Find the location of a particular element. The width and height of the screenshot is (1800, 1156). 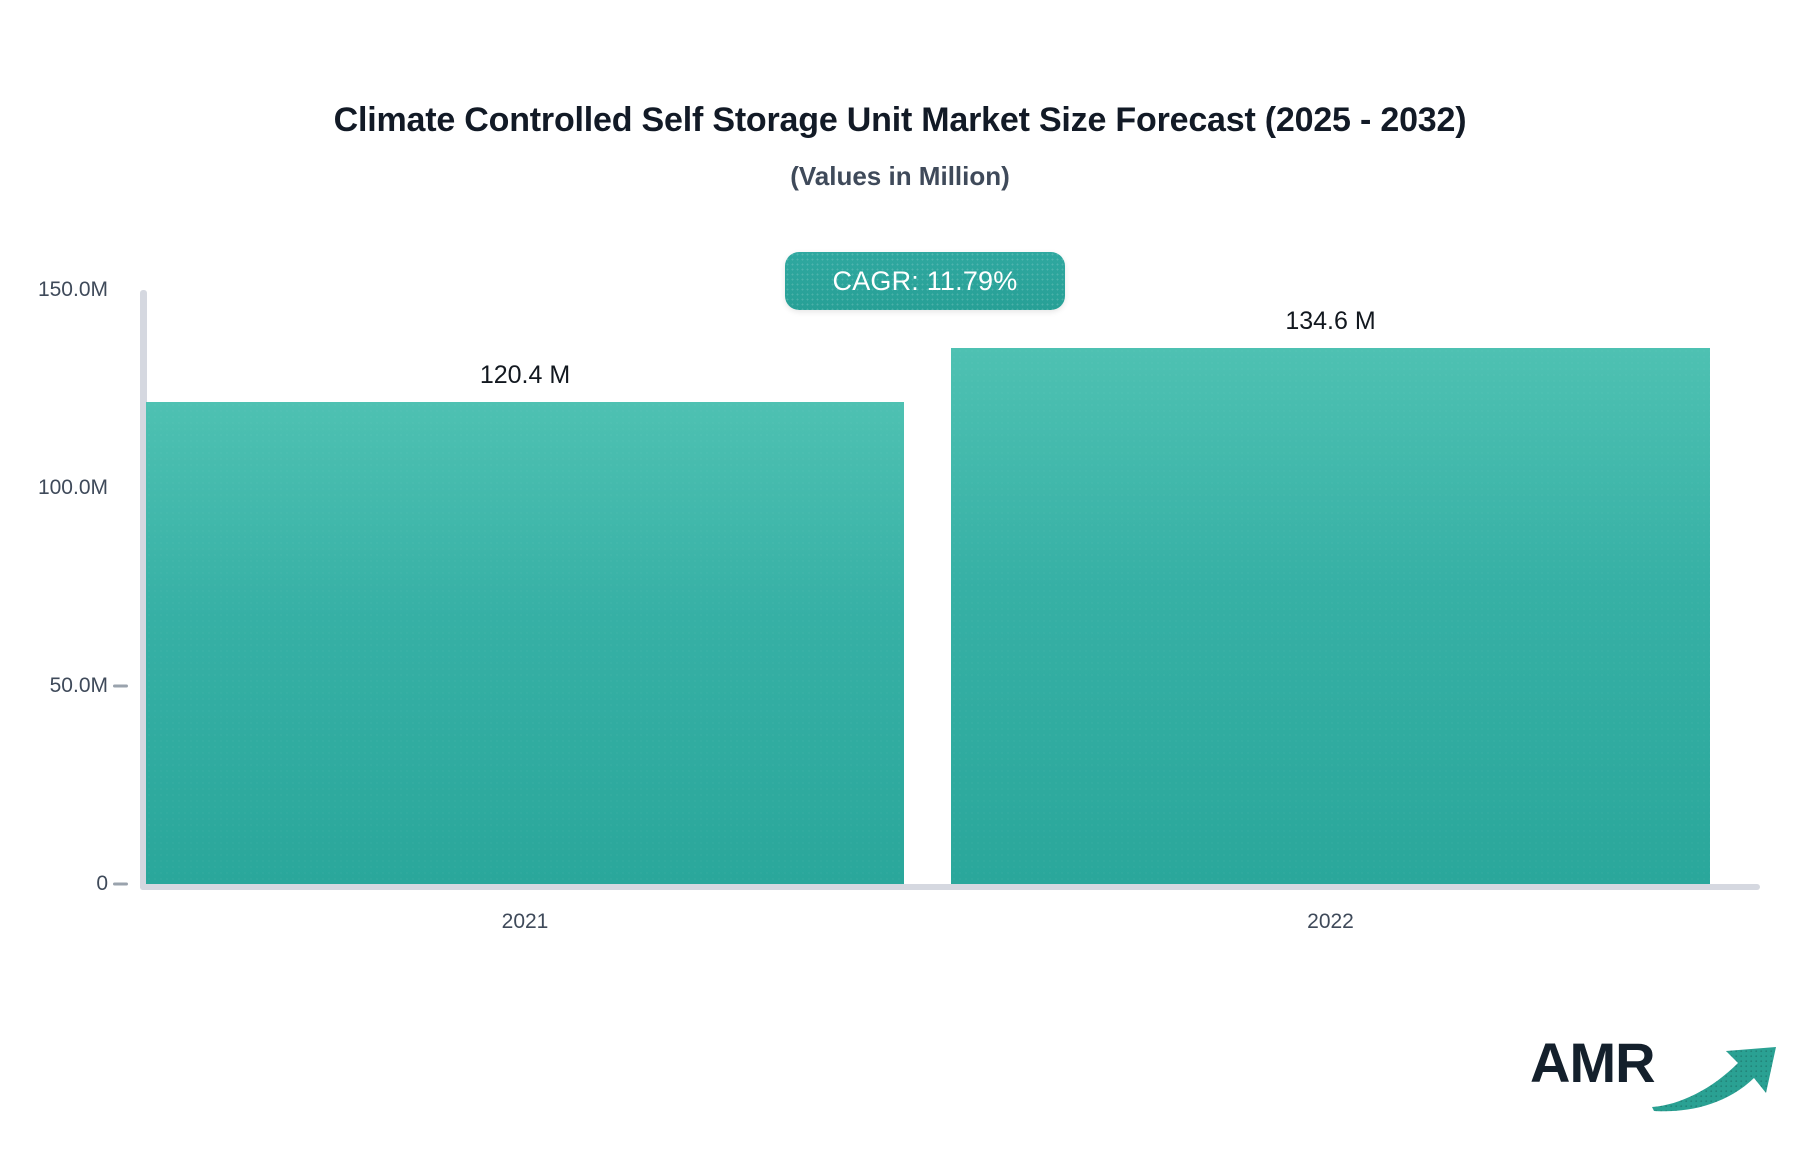

logo-text: AMR is located at coordinates (1593, 1062).